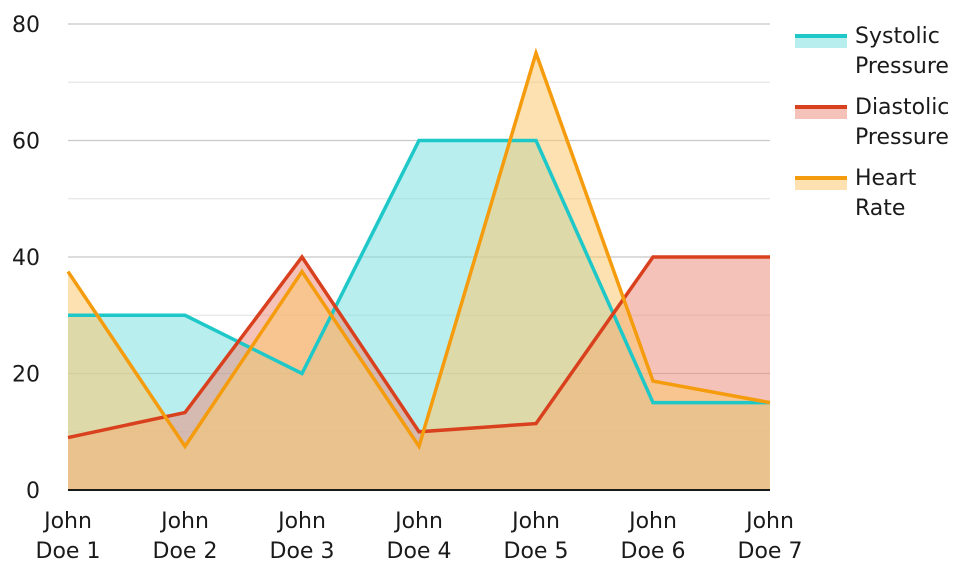  What do you see at coordinates (26, 25) in the screenshot?
I see `y-tick-label: 80` at bounding box center [26, 25].